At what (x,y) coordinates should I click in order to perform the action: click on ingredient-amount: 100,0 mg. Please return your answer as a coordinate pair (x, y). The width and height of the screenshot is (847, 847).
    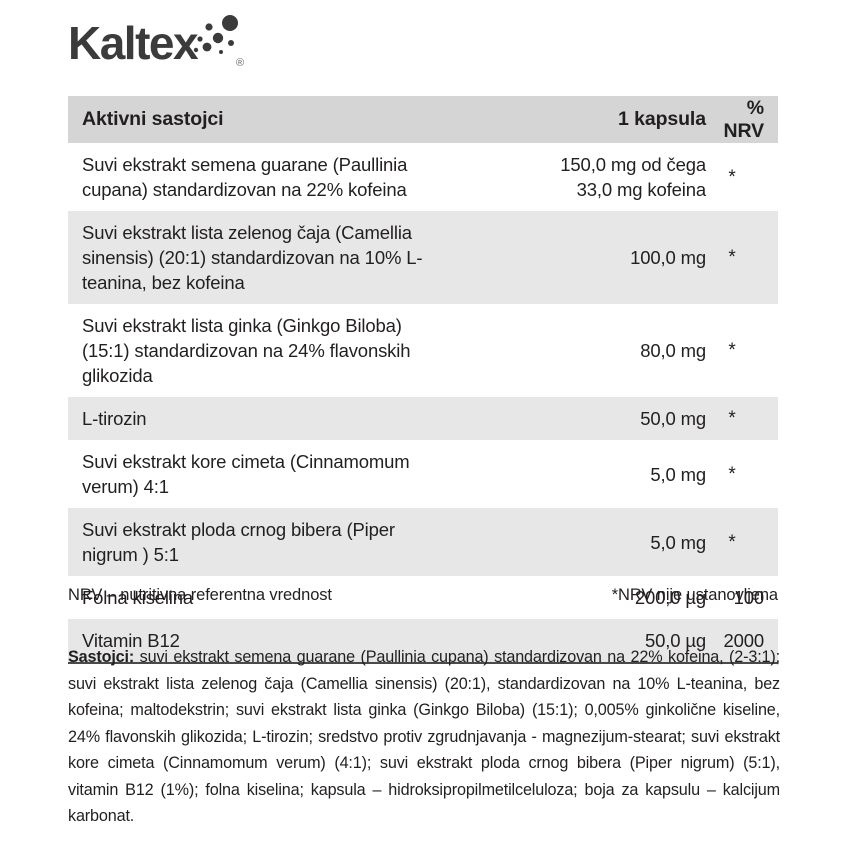
    Looking at the image, I should click on (668, 257).